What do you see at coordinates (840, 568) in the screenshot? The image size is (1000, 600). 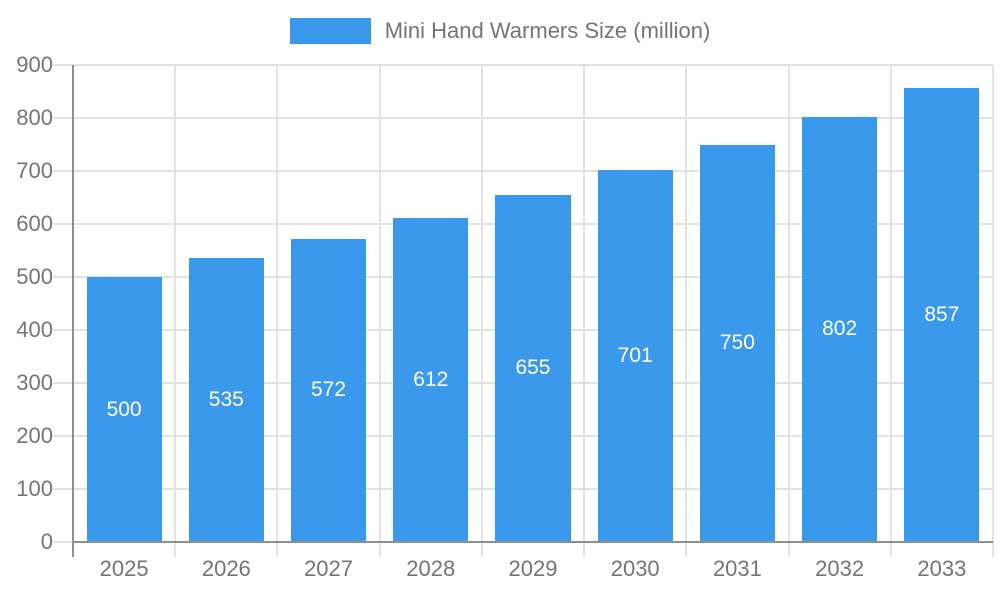 I see `x-axis-tick-label: 2032` at bounding box center [840, 568].